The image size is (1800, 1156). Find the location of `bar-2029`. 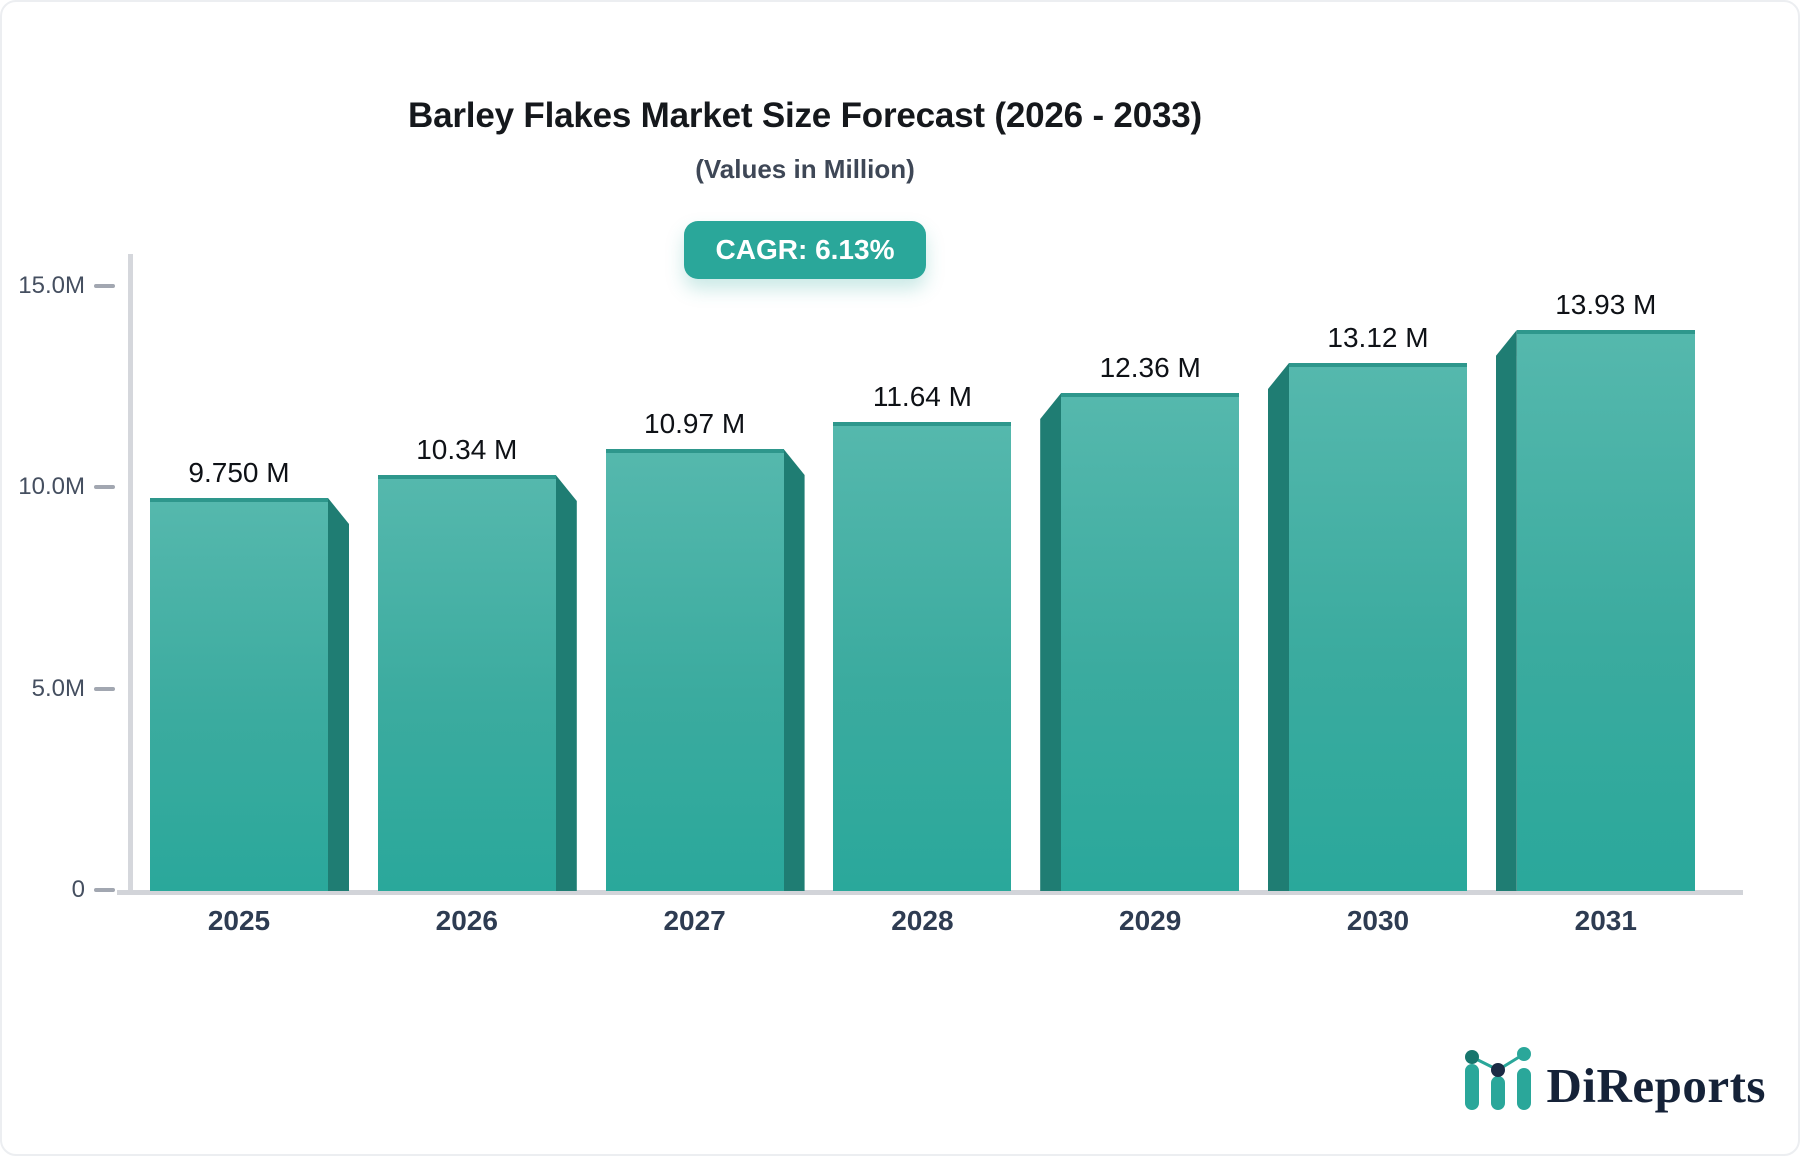

bar-2029 is located at coordinates (1140, 642).